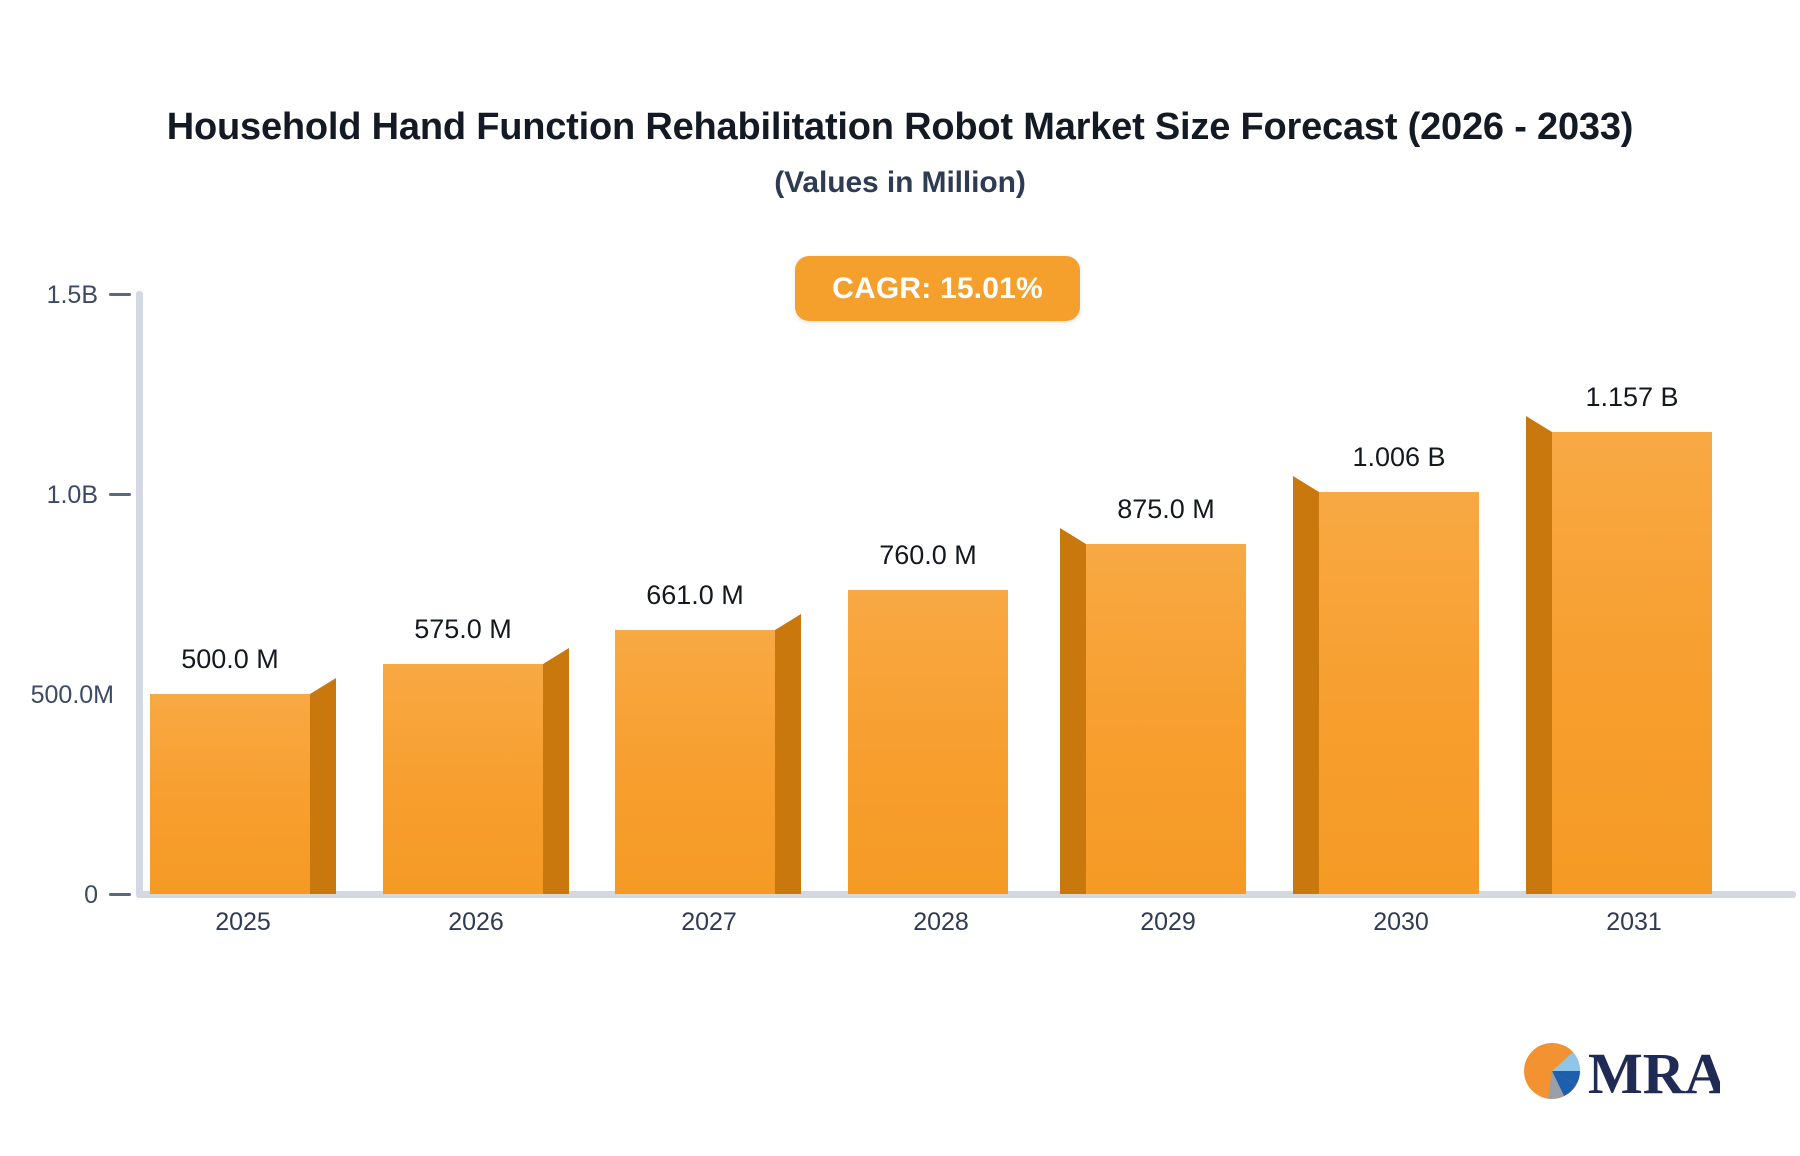  Describe the element at coordinates (1401, 922) in the screenshot. I see `x-axis-label-2030: 2030` at that location.